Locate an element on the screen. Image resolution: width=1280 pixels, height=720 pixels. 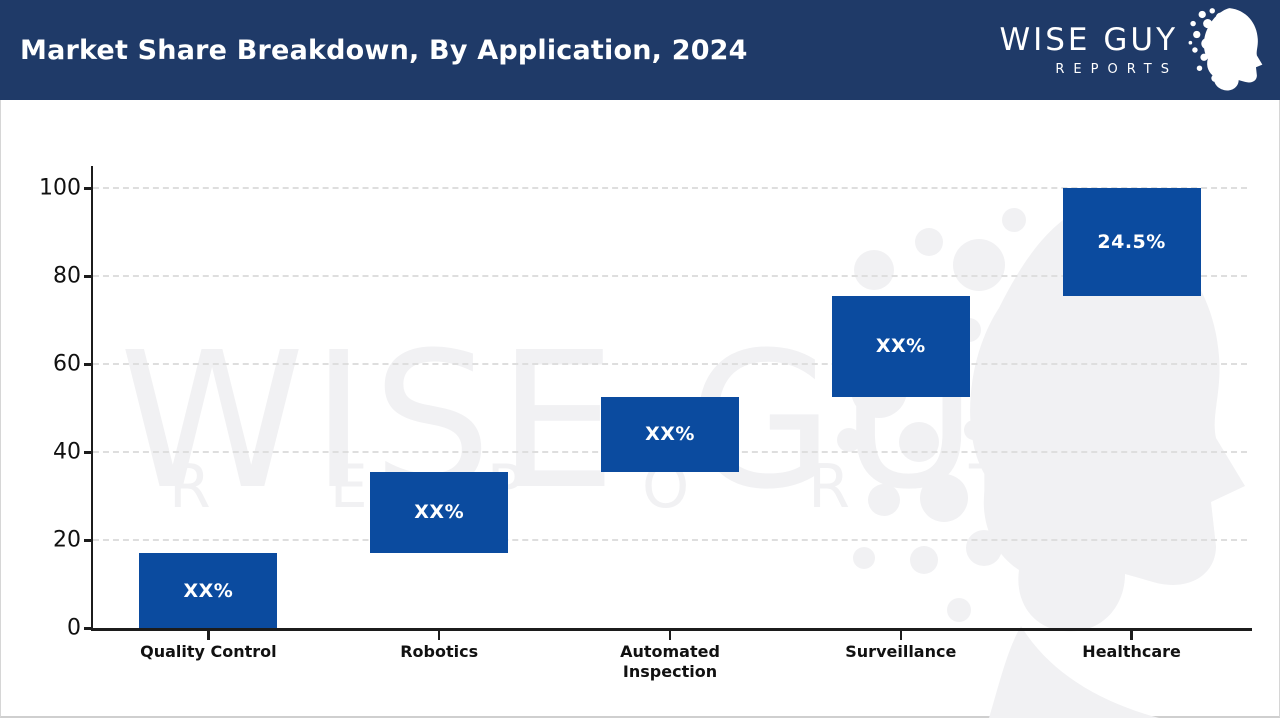
x-axis-line is located at coordinates (671, 629).